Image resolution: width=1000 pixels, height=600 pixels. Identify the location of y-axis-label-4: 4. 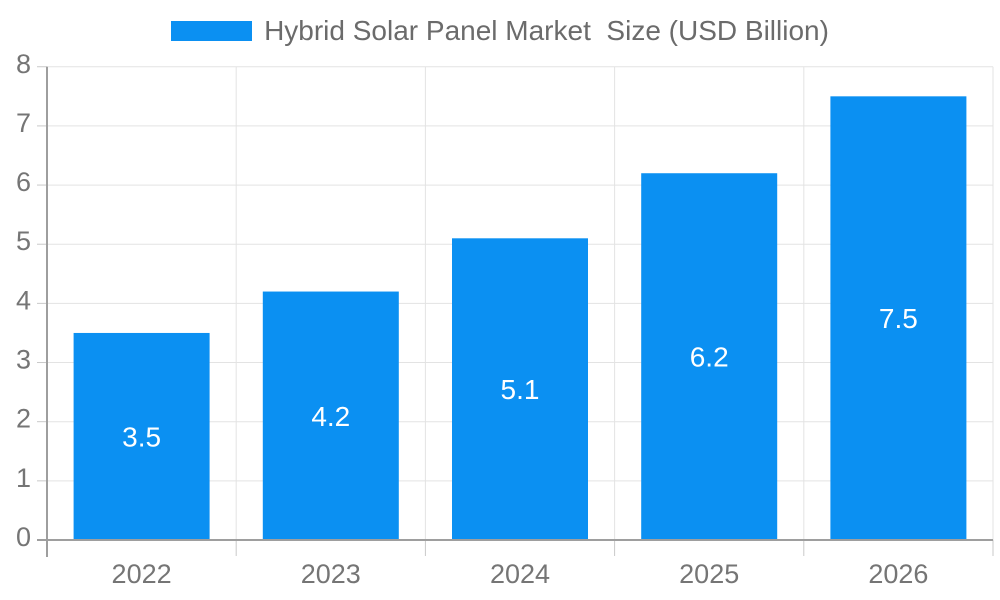
(23, 300).